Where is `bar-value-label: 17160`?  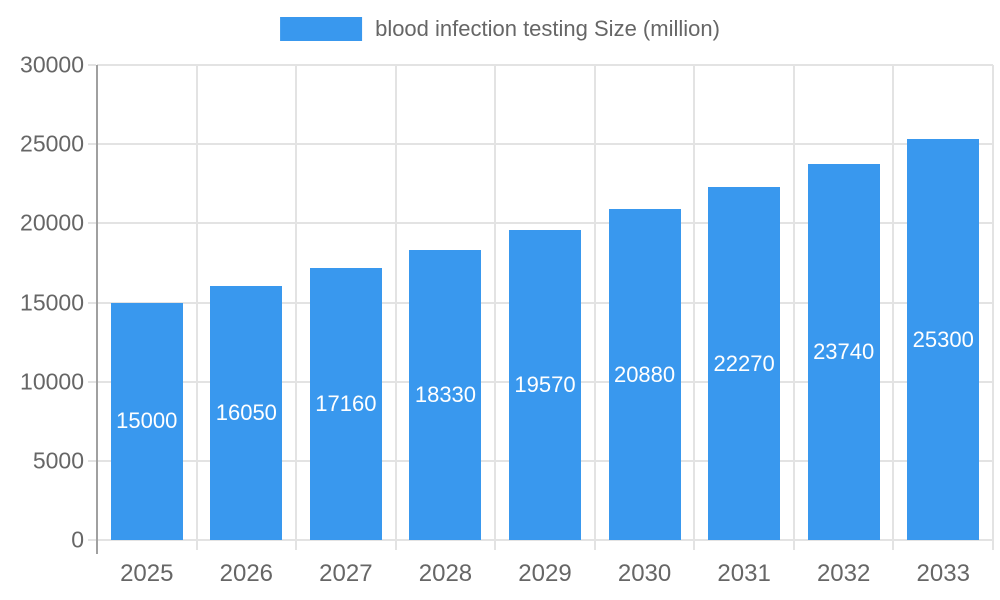
bar-value-label: 17160 is located at coordinates (346, 404).